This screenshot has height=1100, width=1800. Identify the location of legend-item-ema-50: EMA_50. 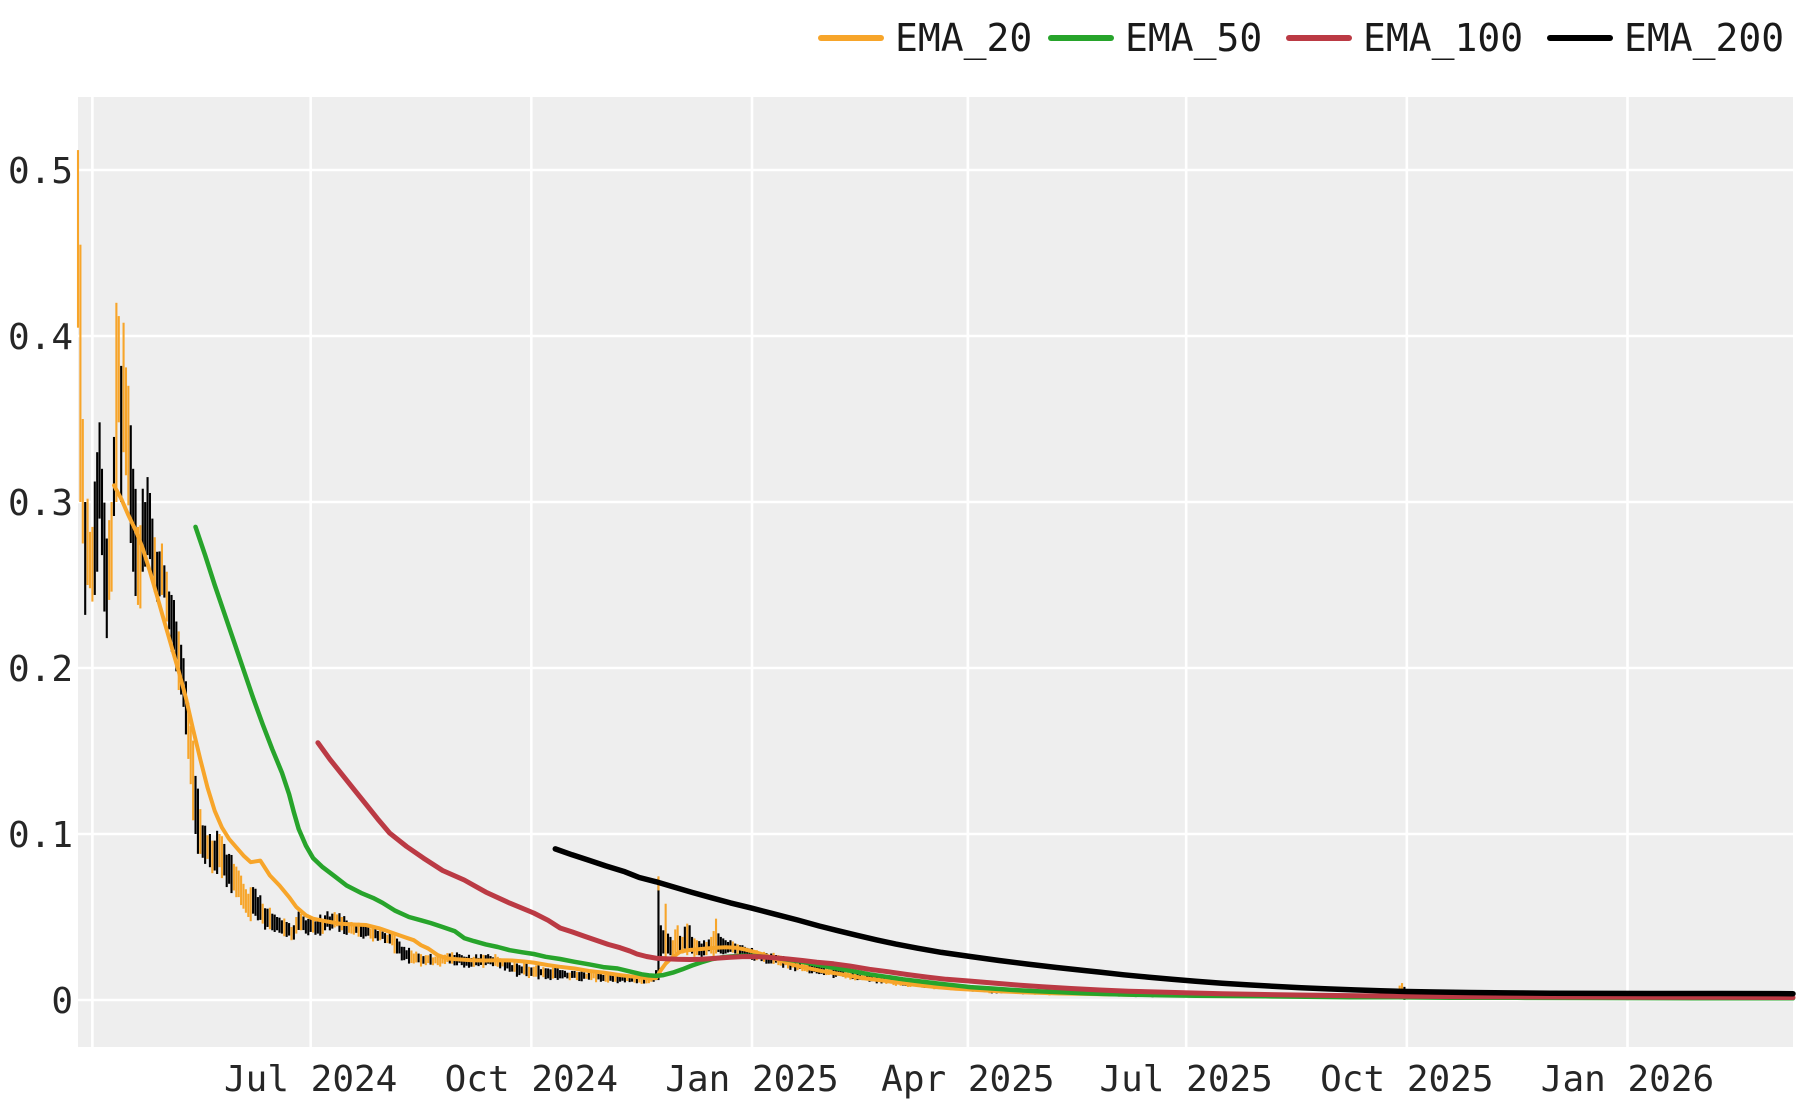
(1155, 38).